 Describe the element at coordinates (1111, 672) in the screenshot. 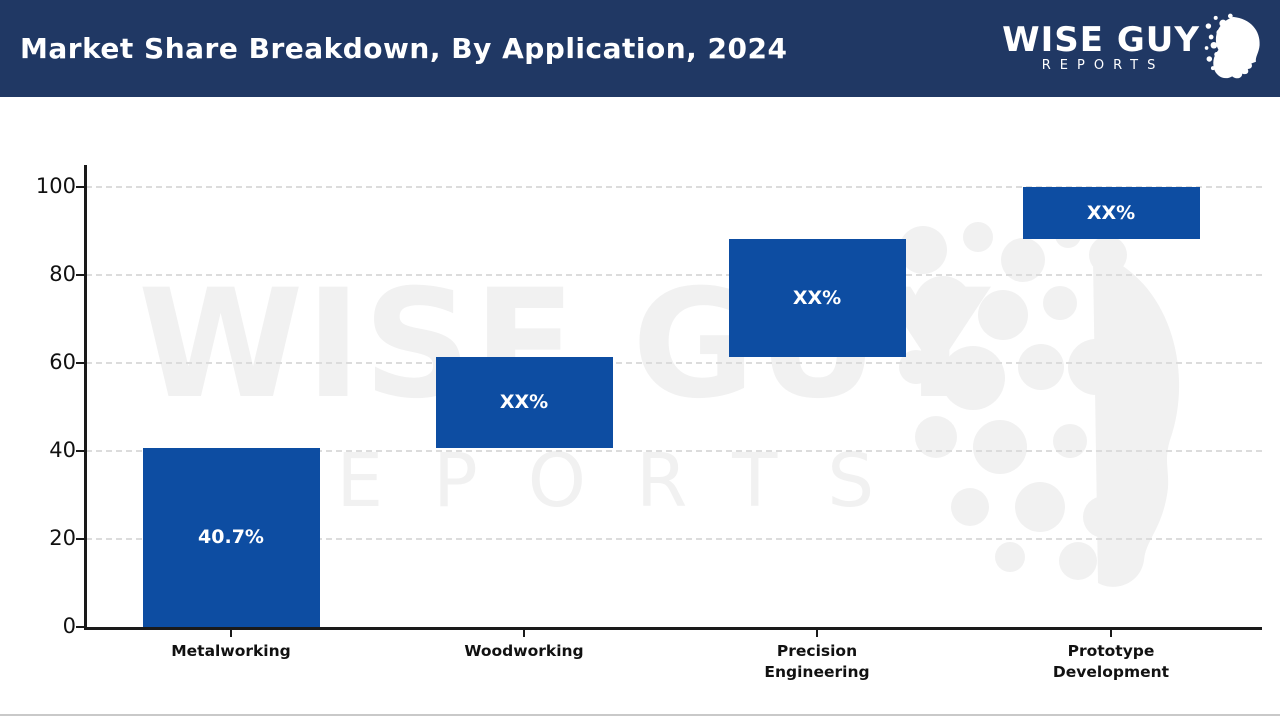

I see `x-category-label-line: Development` at that location.